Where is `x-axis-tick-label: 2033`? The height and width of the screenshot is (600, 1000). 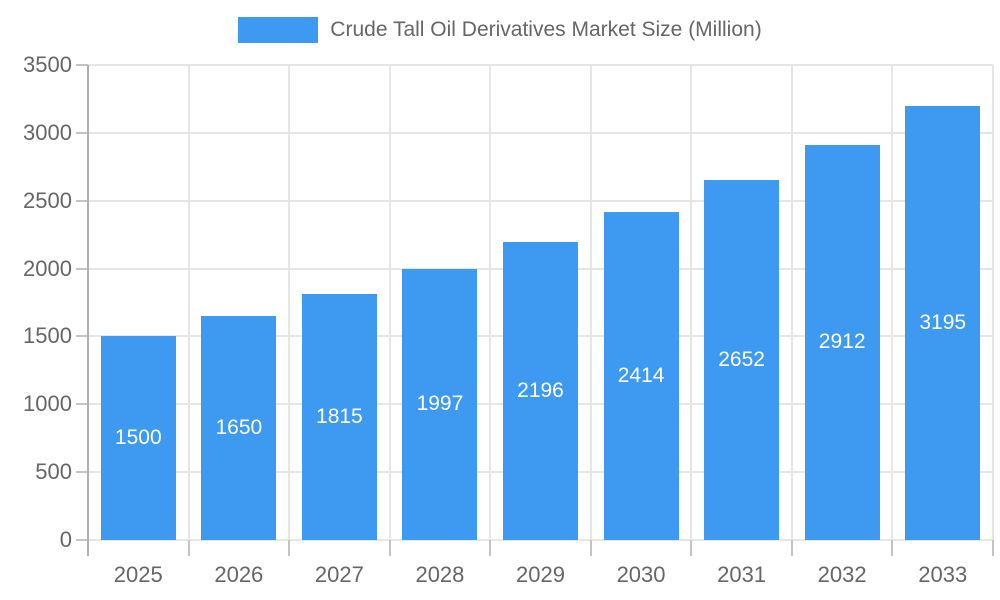
x-axis-tick-label: 2033 is located at coordinates (943, 574).